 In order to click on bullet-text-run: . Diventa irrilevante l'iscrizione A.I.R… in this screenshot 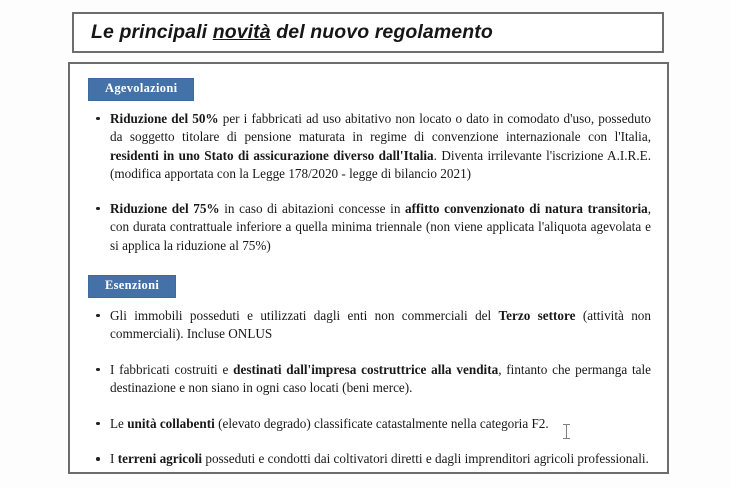, I will do `click(380, 164)`.